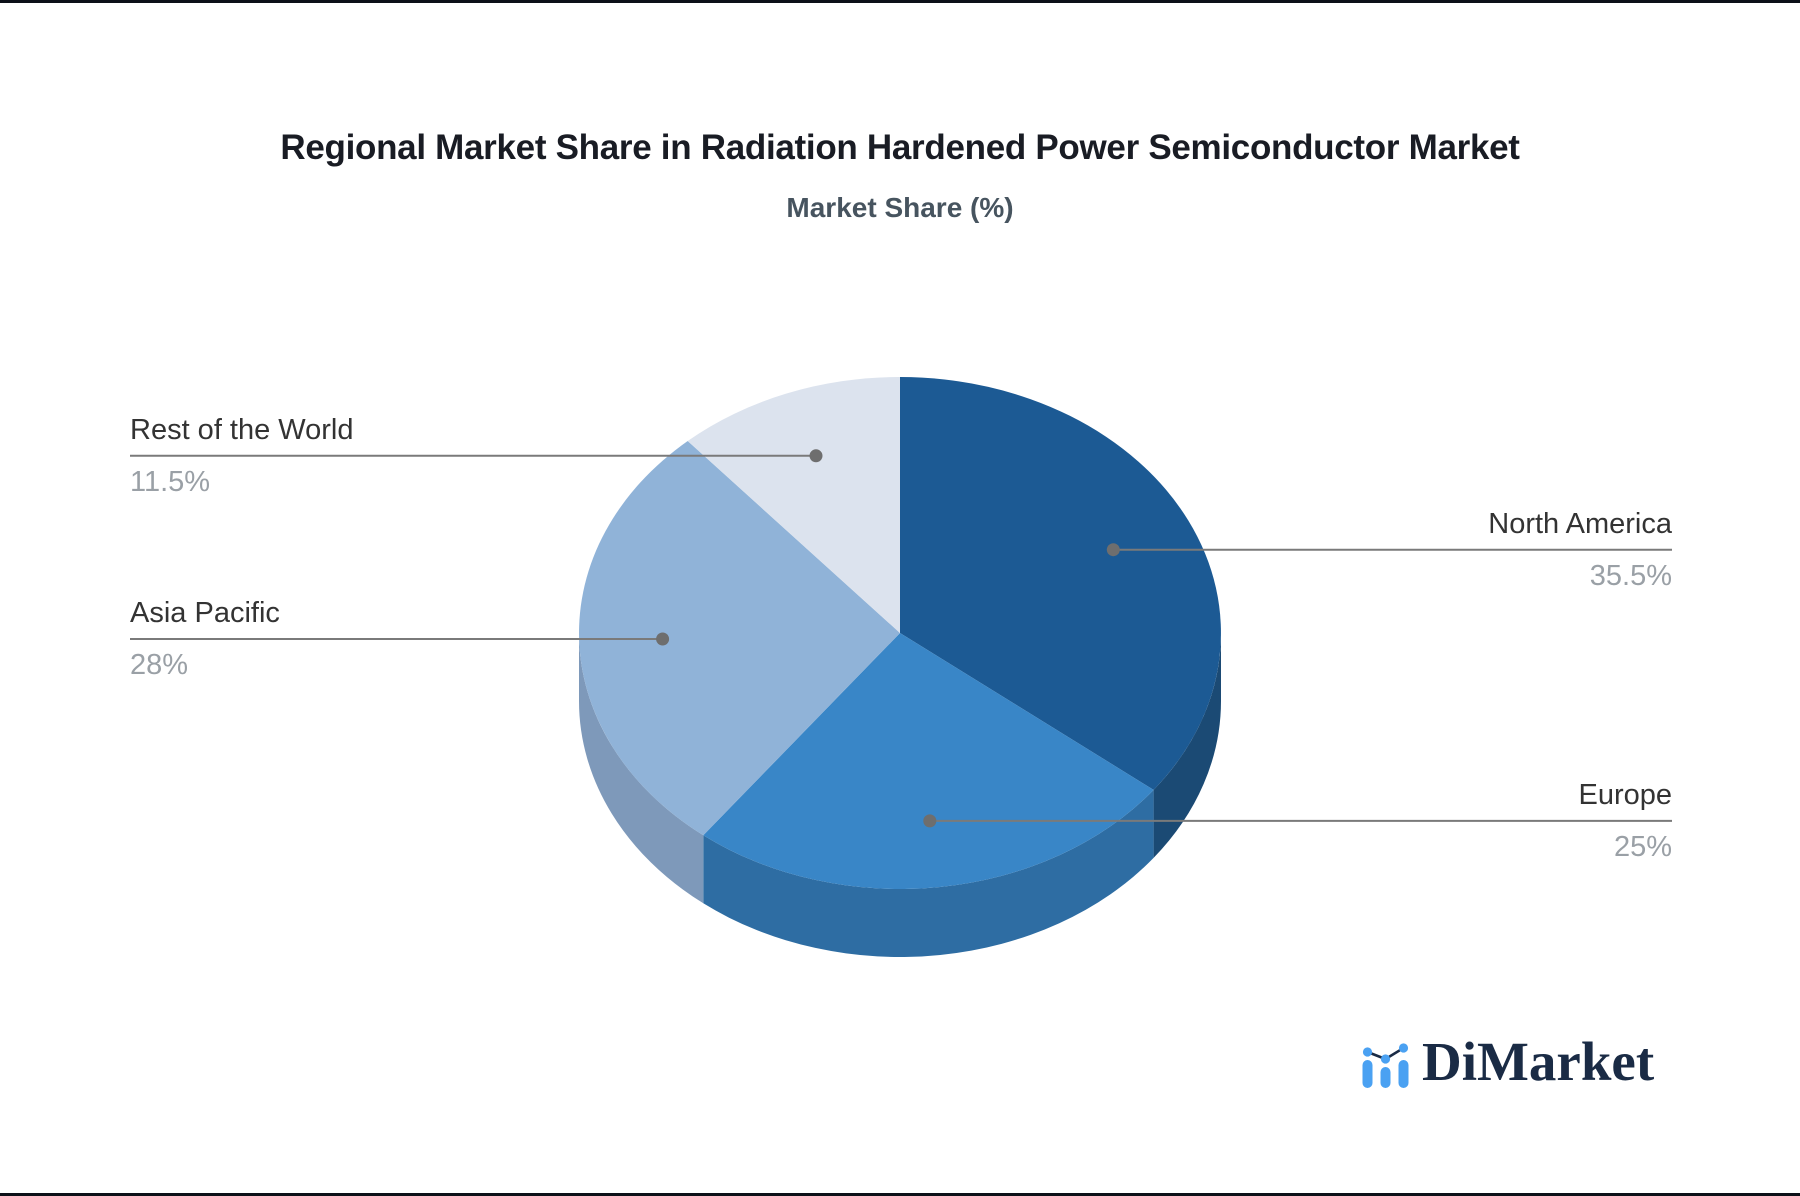 The height and width of the screenshot is (1196, 1800). Describe the element at coordinates (1580, 524) in the screenshot. I see `slice-label-north-america: North America` at that location.